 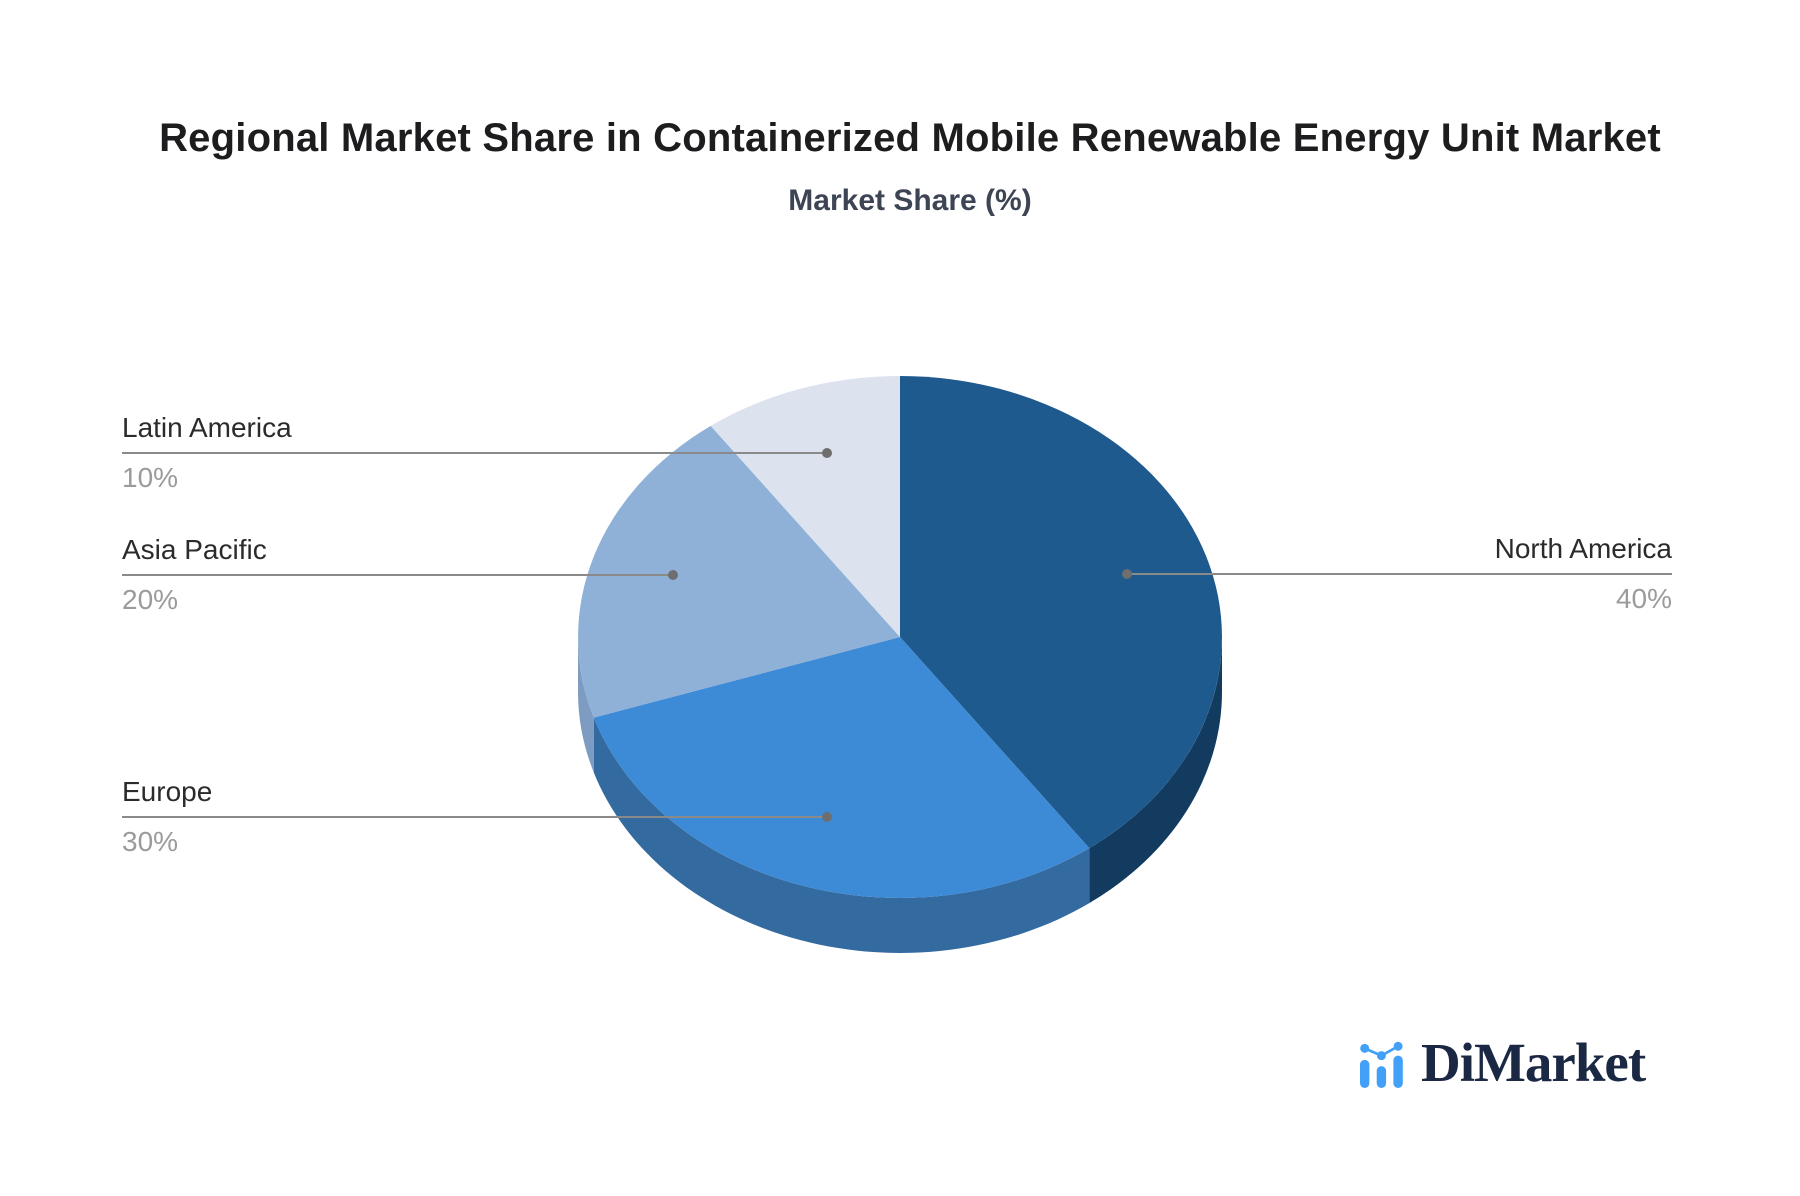 What do you see at coordinates (1155, 770) in the screenshot?
I see `pie-side-north-america` at bounding box center [1155, 770].